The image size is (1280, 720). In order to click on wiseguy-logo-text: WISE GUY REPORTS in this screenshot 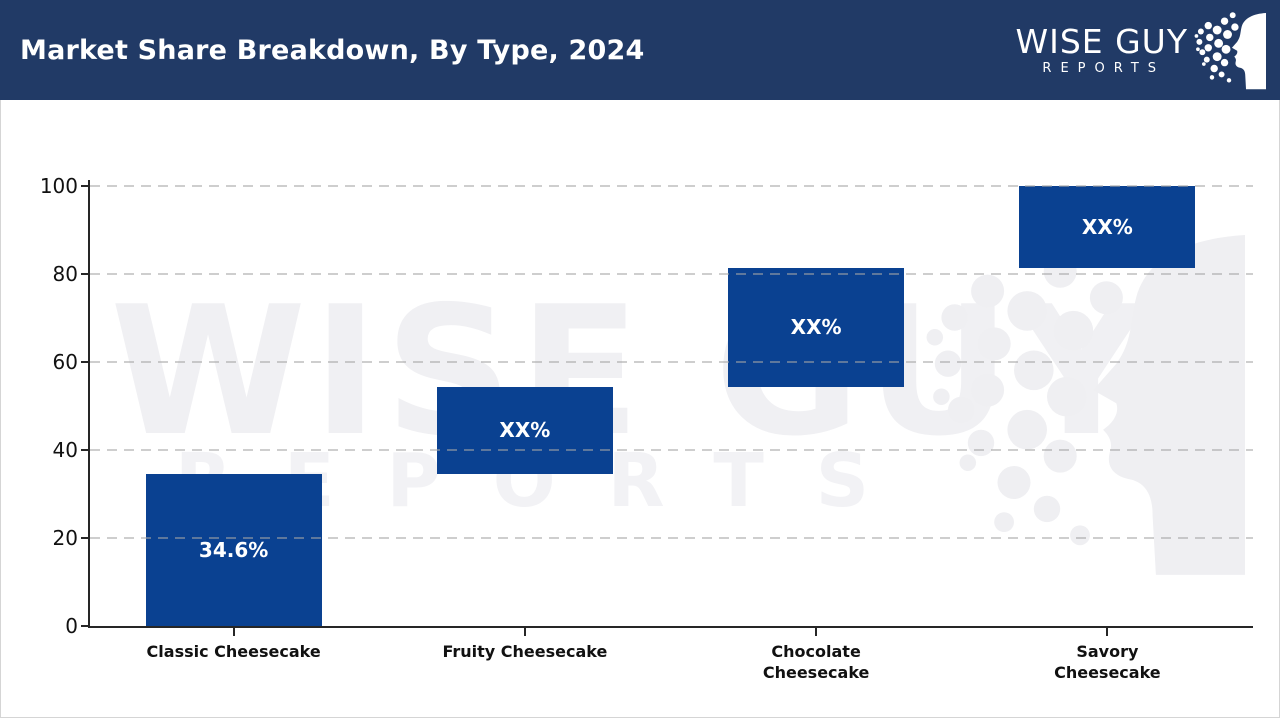, I will do `click(1101, 50)`.